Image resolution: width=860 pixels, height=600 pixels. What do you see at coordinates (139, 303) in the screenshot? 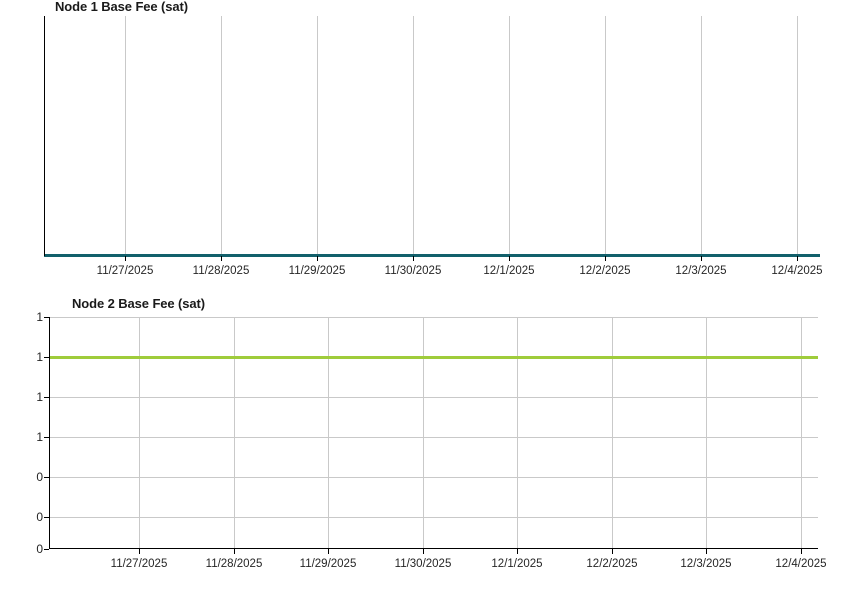
I see `chart-title-node-2: Node 2 Base Fee (sat)` at bounding box center [139, 303].